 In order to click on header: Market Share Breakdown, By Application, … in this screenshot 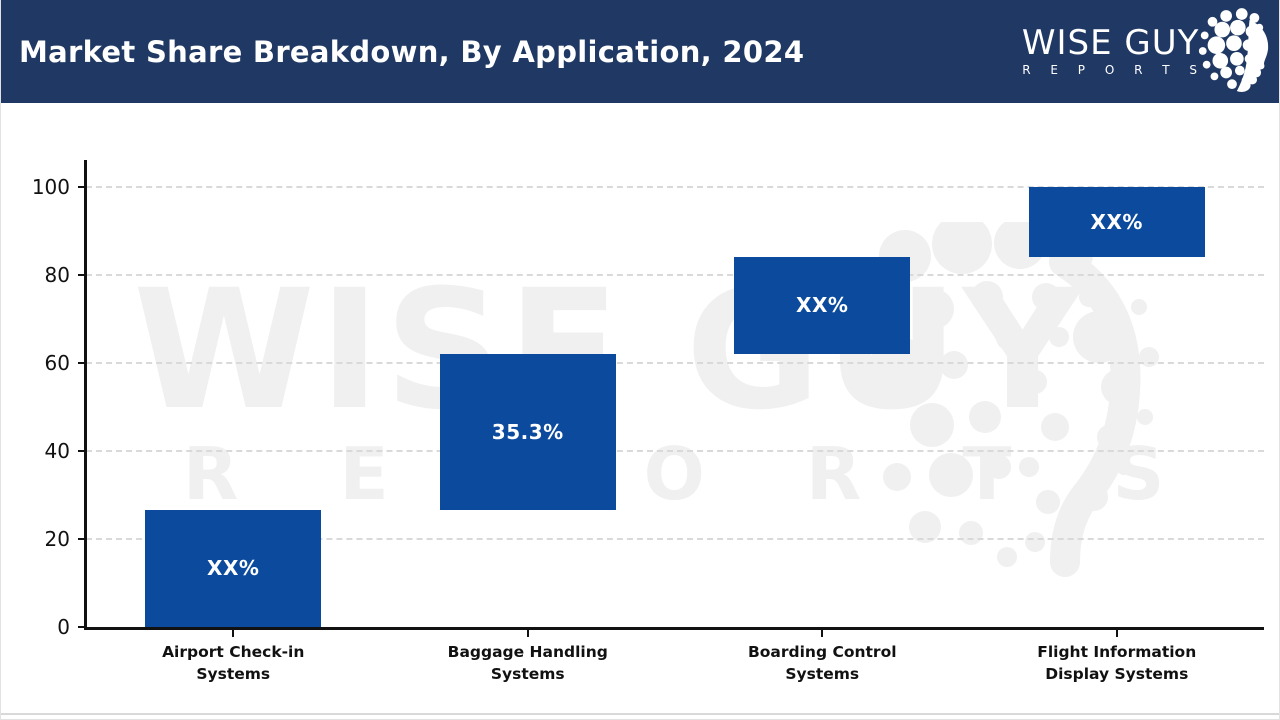, I will do `click(640, 51)`.